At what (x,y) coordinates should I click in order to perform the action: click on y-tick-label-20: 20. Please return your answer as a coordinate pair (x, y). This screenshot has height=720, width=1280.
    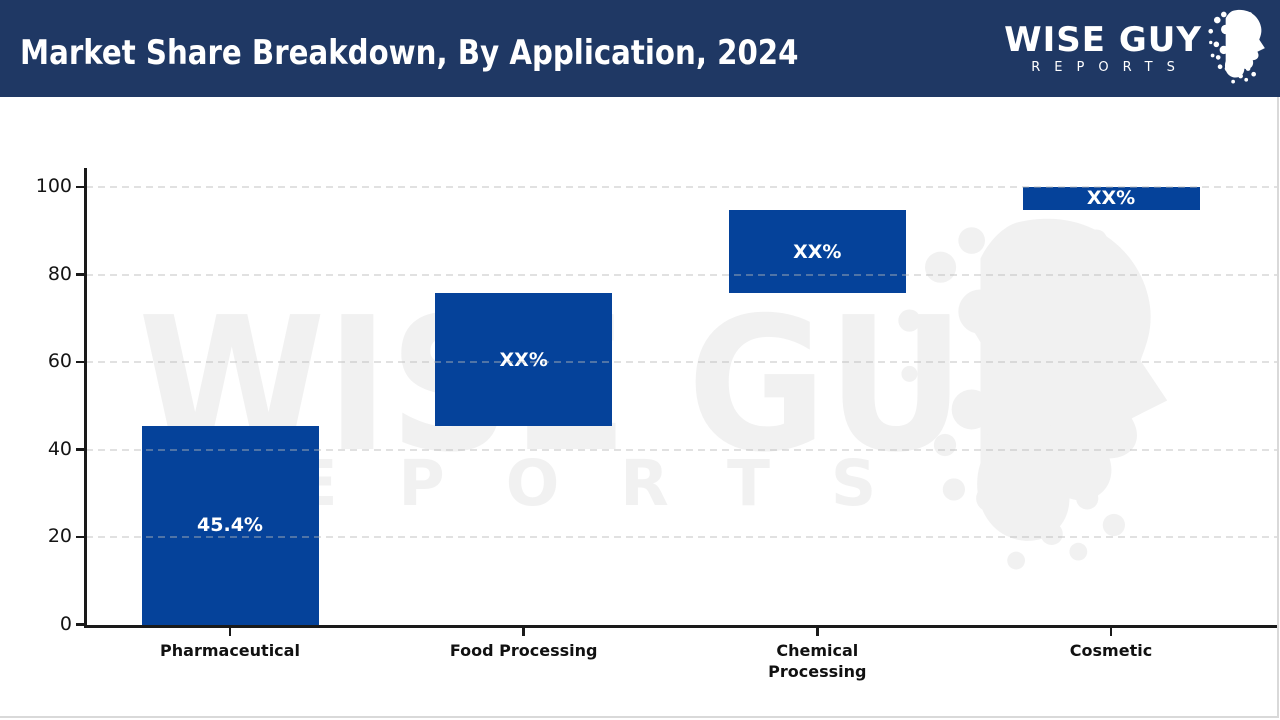
    Looking at the image, I should click on (59, 536).